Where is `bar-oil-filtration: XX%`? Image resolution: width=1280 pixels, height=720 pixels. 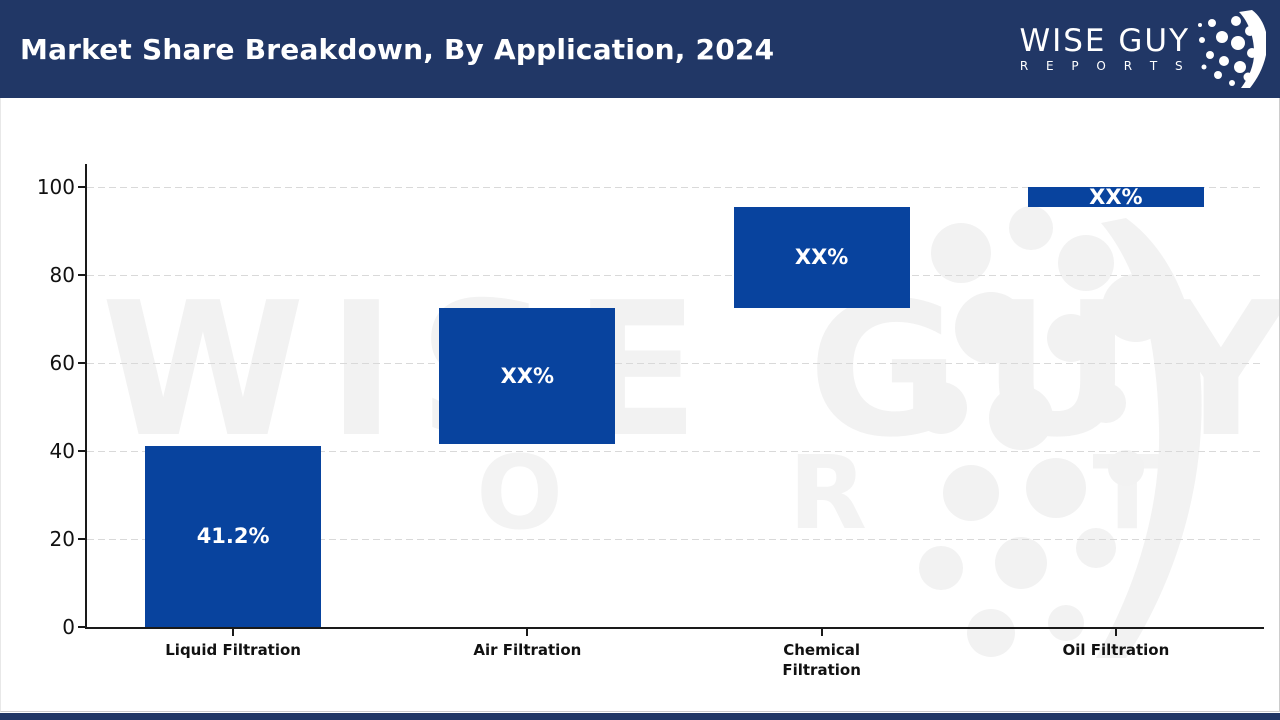
bar-oil-filtration: XX% is located at coordinates (1115, 196).